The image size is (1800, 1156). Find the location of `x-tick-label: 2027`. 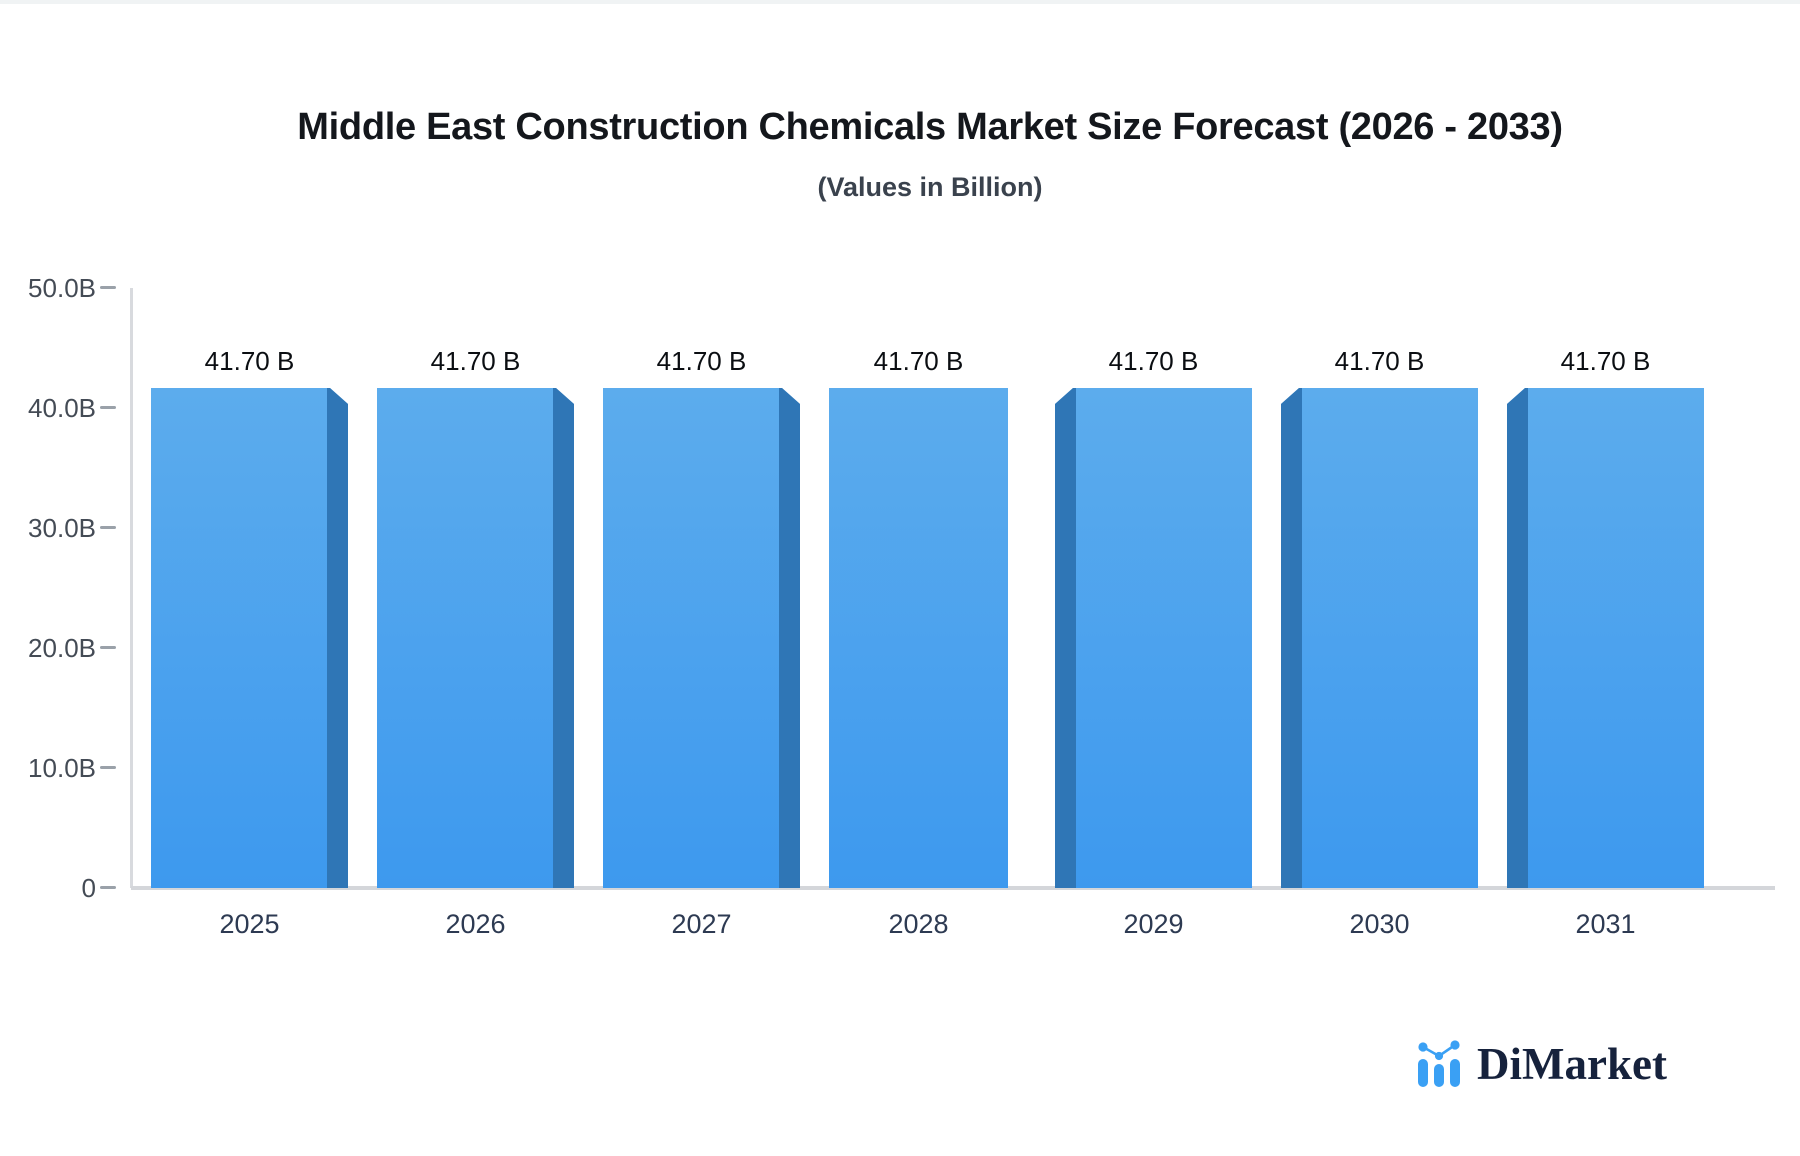

x-tick-label: 2027 is located at coordinates (701, 924).